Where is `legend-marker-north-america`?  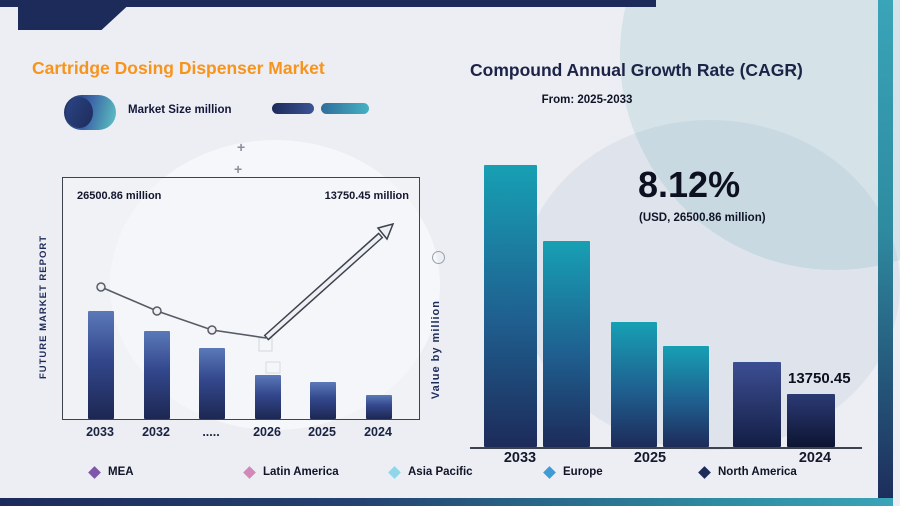 legend-marker-north-america is located at coordinates (704, 472).